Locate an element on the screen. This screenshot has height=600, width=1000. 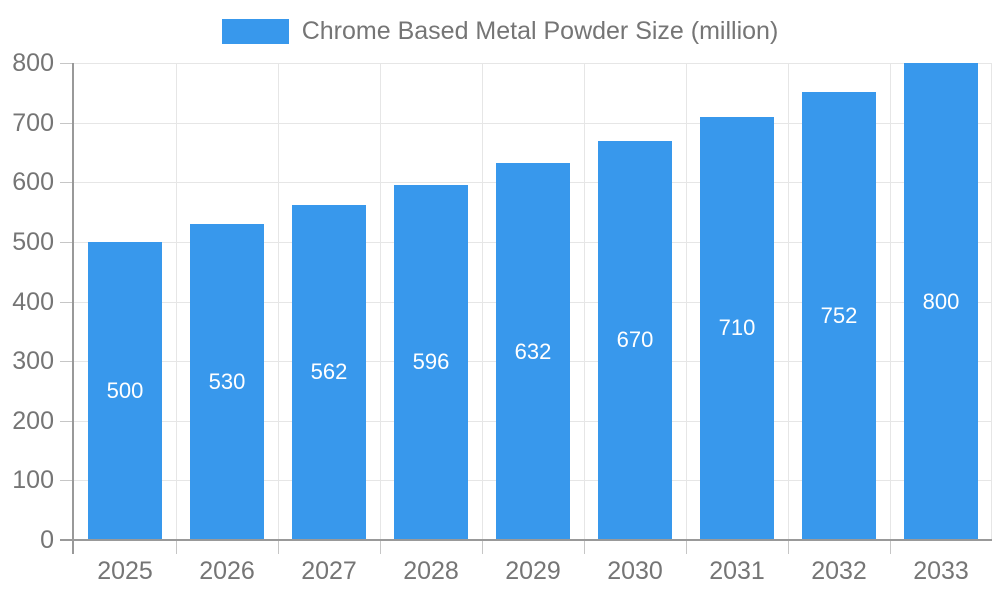
x-tick-label: 2032 is located at coordinates (839, 571).